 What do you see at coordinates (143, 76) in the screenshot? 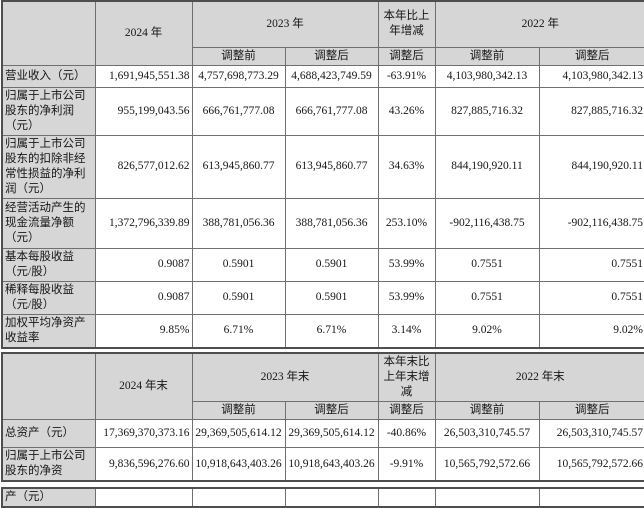
I see `cell-2024: 1,691,945,551.38` at bounding box center [143, 76].